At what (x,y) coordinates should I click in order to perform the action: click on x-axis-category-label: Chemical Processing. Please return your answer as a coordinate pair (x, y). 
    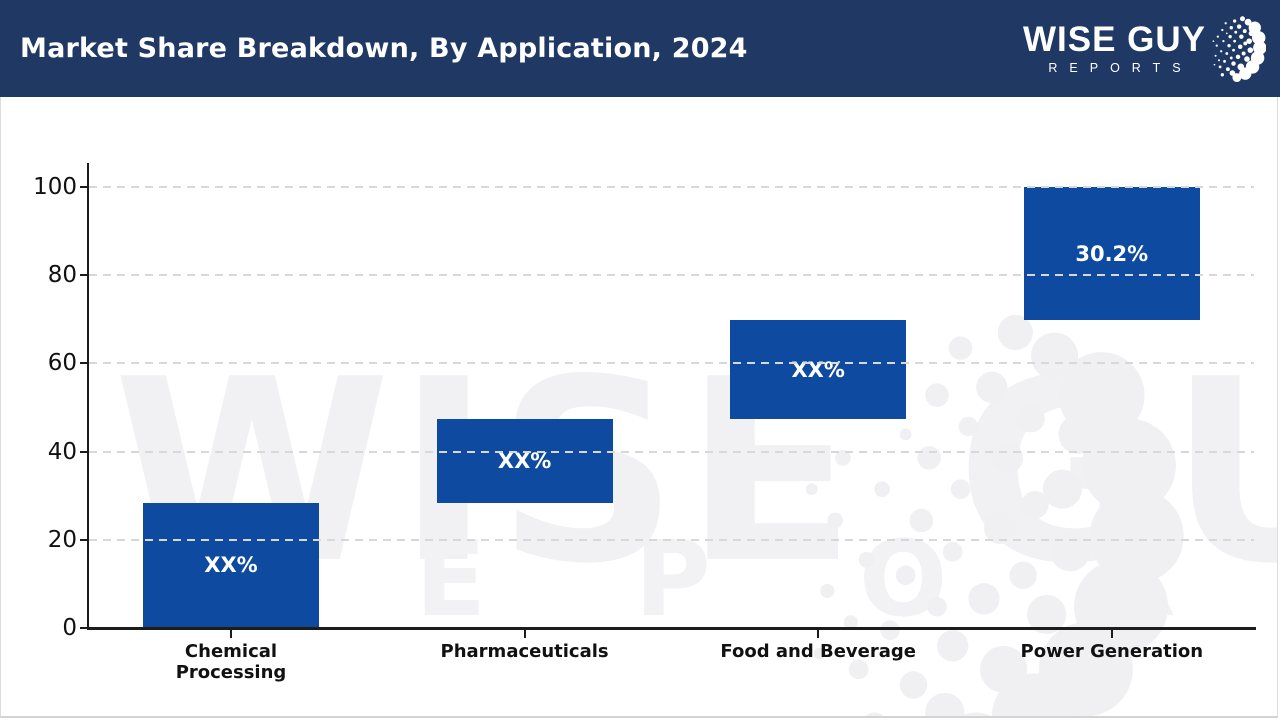
    Looking at the image, I should click on (231, 662).